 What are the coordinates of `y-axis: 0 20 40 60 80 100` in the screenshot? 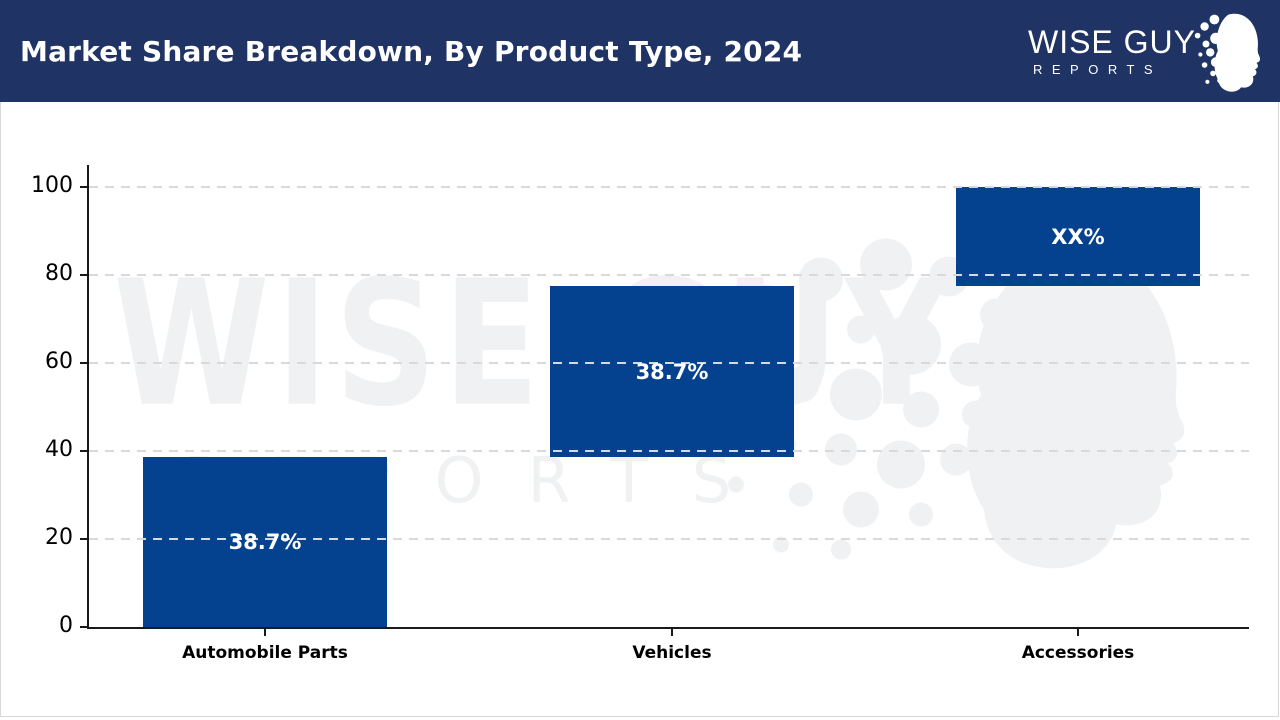 It's located at (37, 401).